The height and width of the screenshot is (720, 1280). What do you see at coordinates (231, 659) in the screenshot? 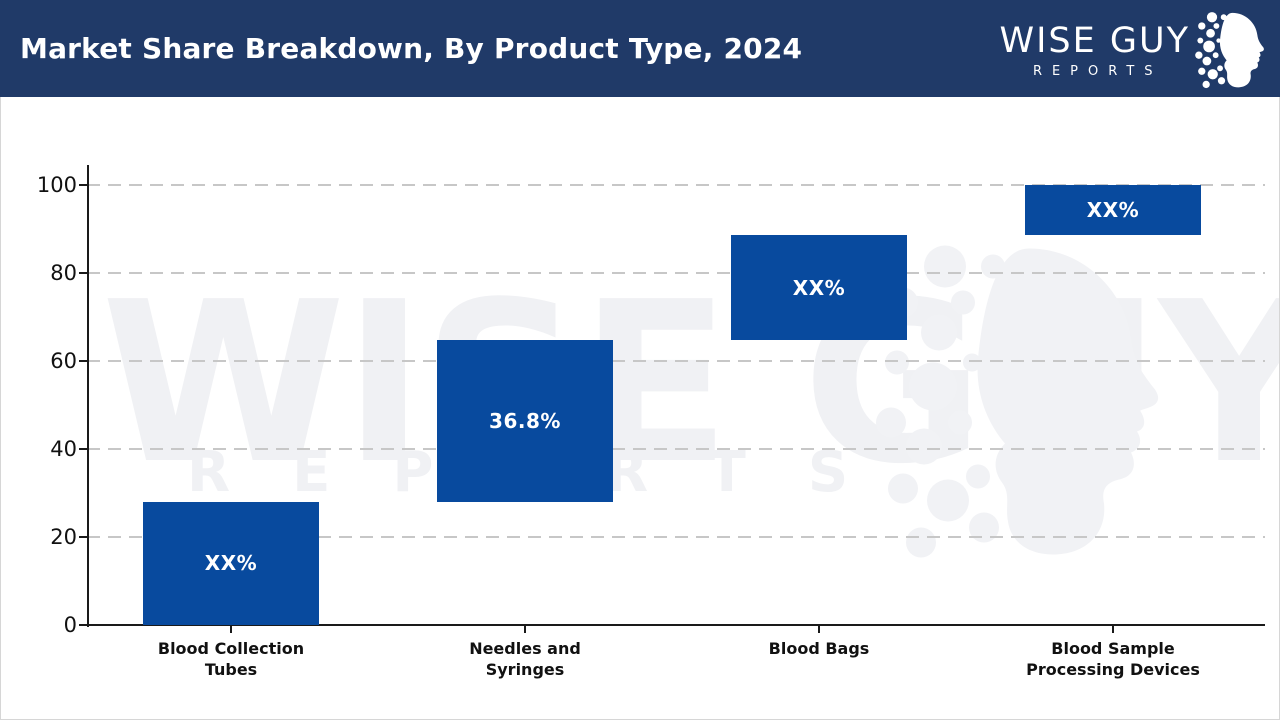
I see `category-label: Blood Collection Tubes` at bounding box center [231, 659].